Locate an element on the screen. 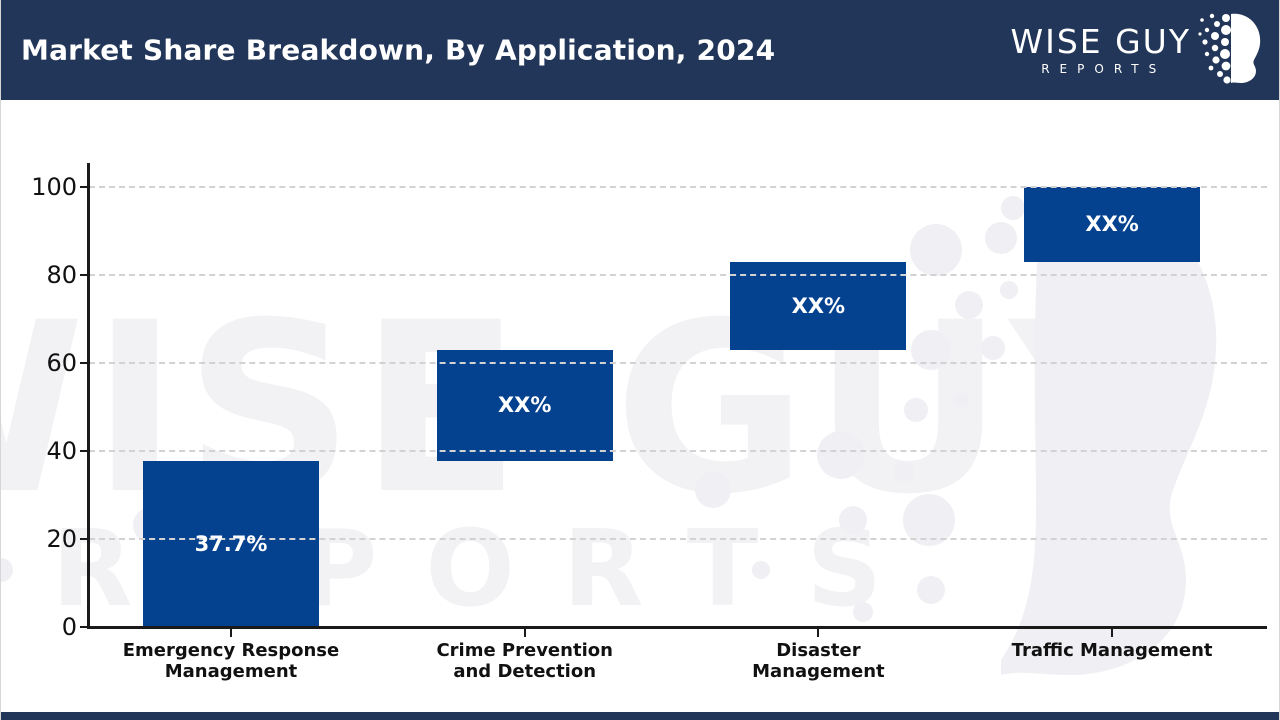 Image resolution: width=1280 pixels, height=720 pixels. category-label-2: Crime Prevention and Detection is located at coordinates (525, 661).